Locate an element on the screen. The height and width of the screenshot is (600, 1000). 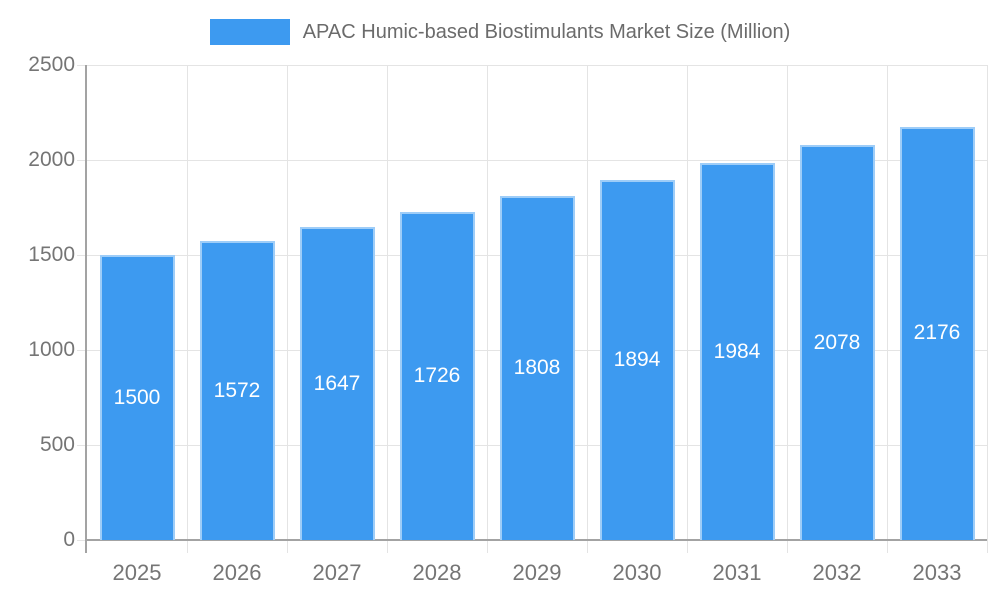
bar-2028 is located at coordinates (437, 376).